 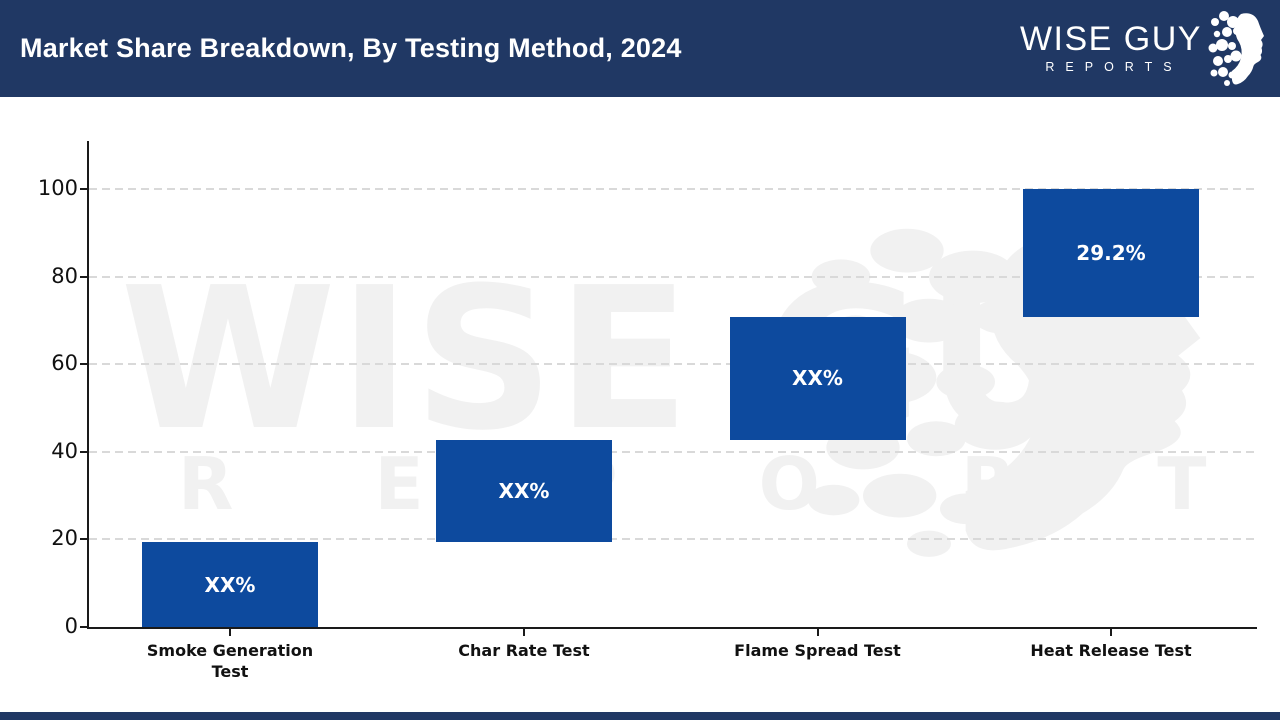 What do you see at coordinates (71, 626) in the screenshot?
I see `y-tick-label-0: 0` at bounding box center [71, 626].